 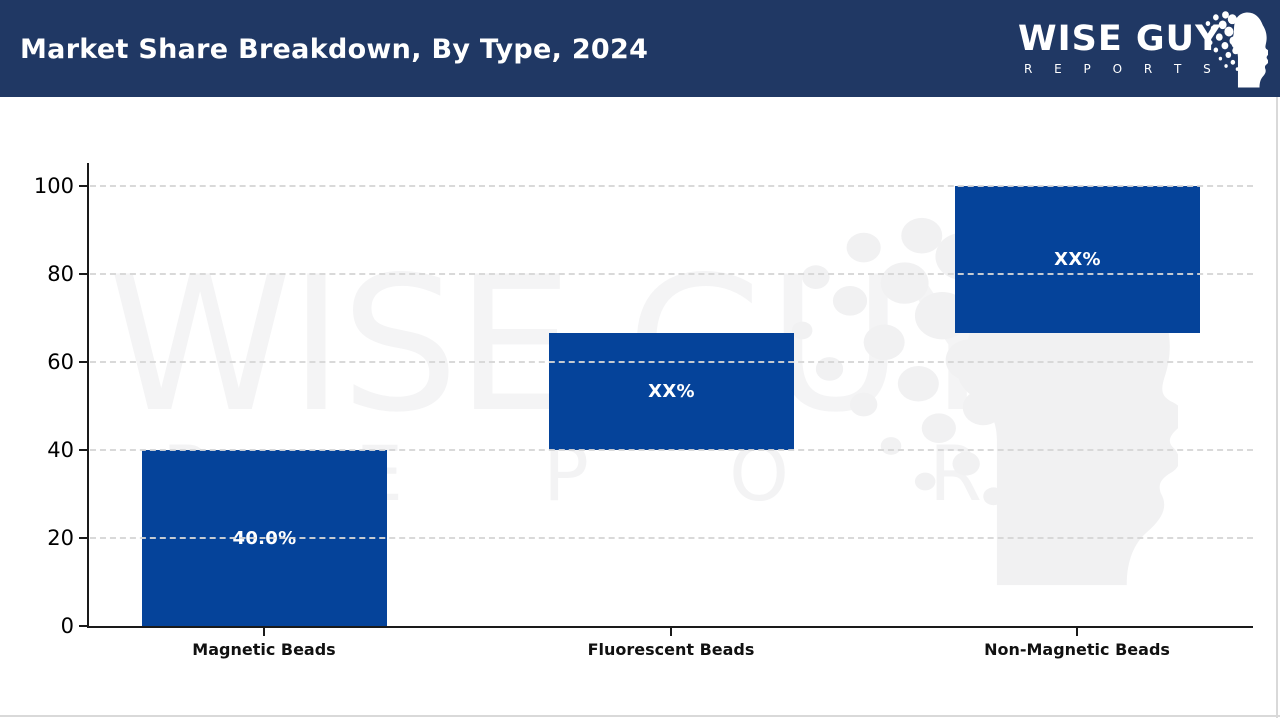 What do you see at coordinates (60, 538) in the screenshot?
I see `y-tick-label: 20` at bounding box center [60, 538].